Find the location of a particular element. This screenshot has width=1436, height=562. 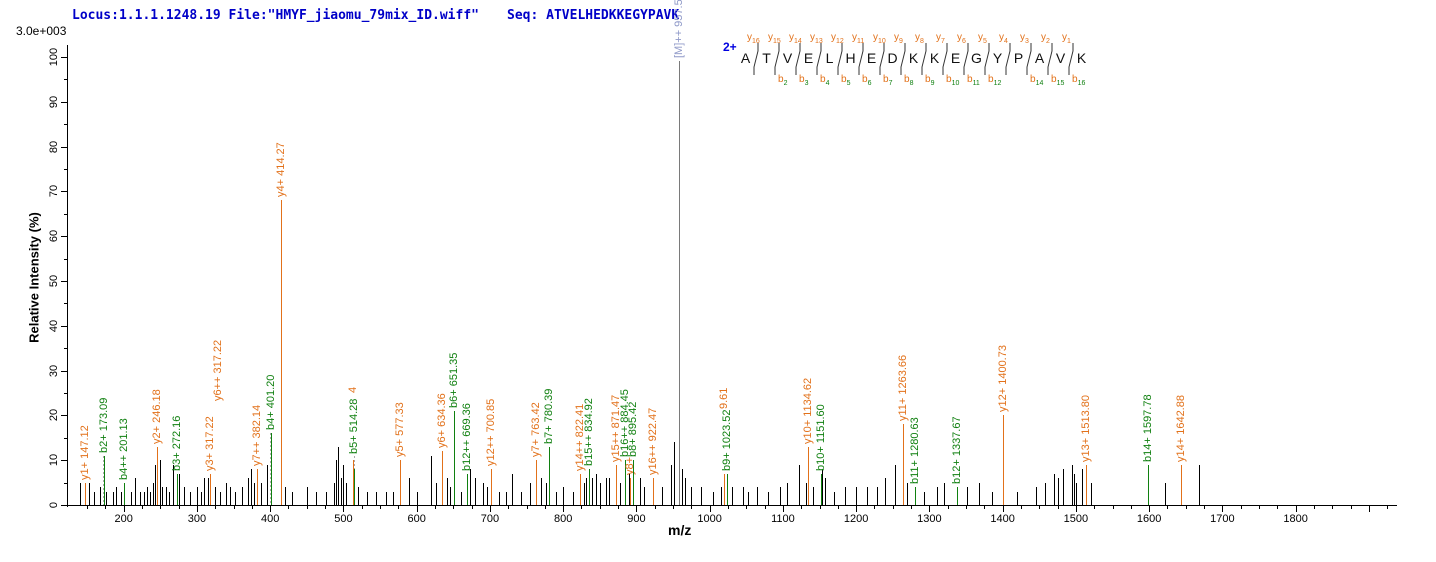

ion-label-b6+: b6+ 651.35 is located at coordinates (454, 380).